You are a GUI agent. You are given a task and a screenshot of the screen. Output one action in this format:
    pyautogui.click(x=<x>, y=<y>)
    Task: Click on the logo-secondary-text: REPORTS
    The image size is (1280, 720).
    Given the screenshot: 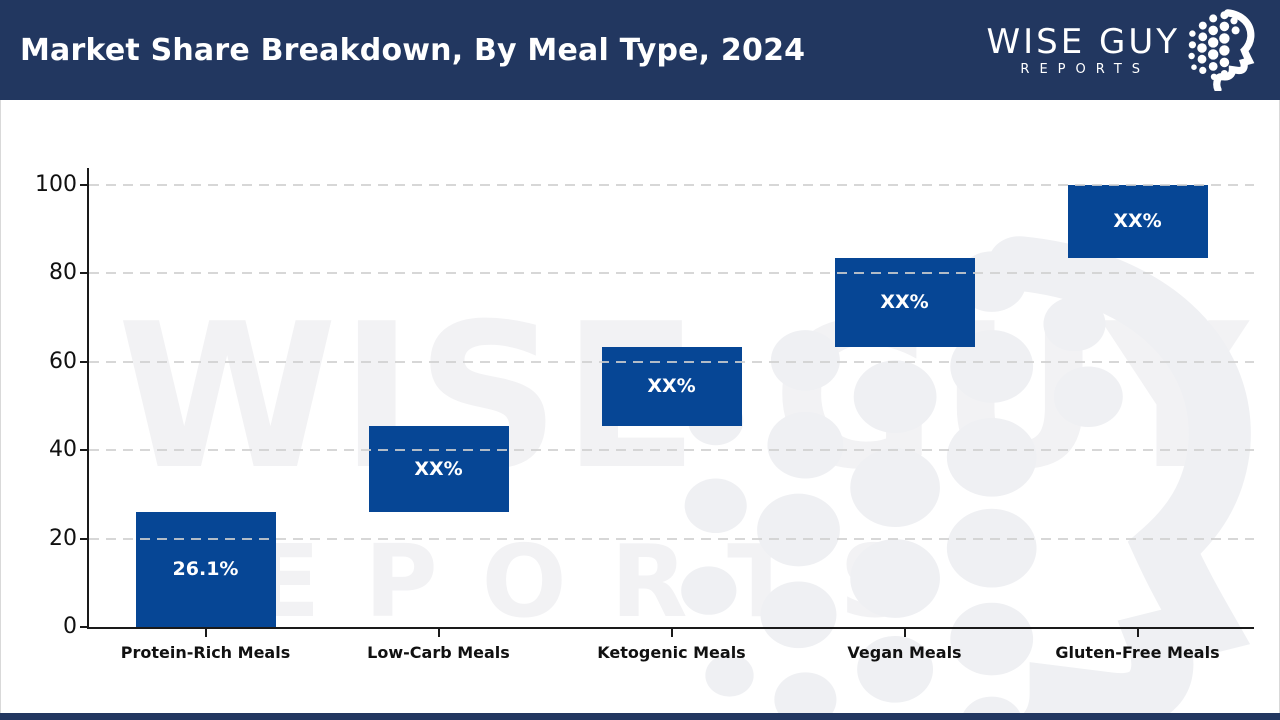 What is the action you would take?
    pyautogui.click(x=1085, y=69)
    